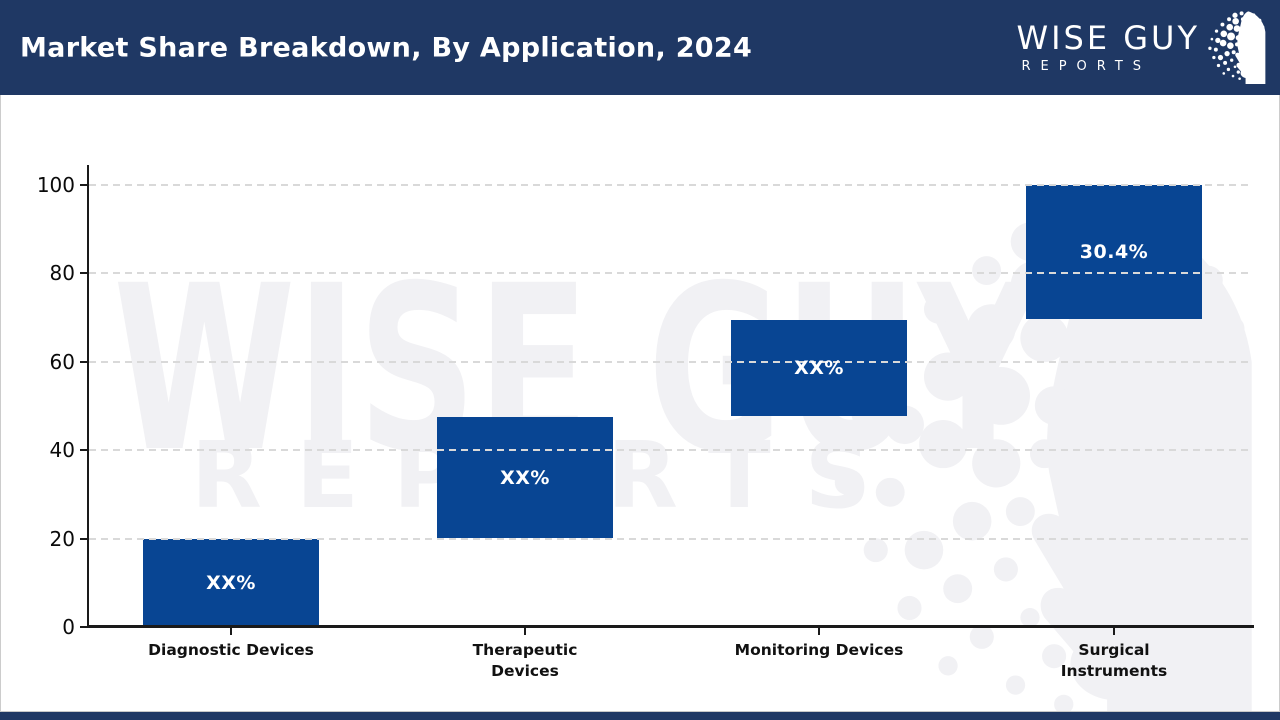 Image resolution: width=1280 pixels, height=720 pixels. I want to click on footer-bar, so click(640, 716).